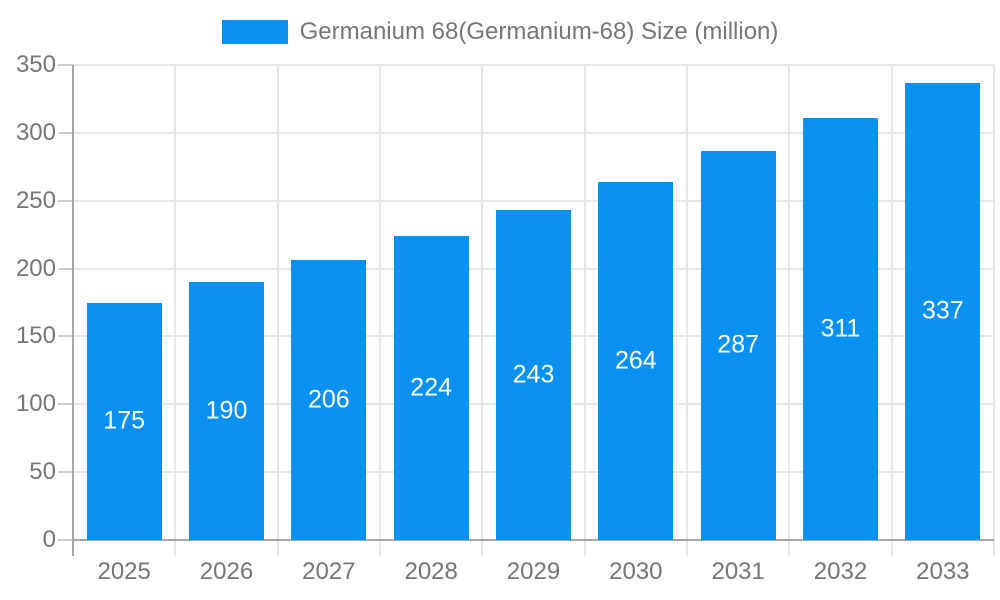 This screenshot has height=600, width=1000. I want to click on x-axis-line, so click(533, 540).